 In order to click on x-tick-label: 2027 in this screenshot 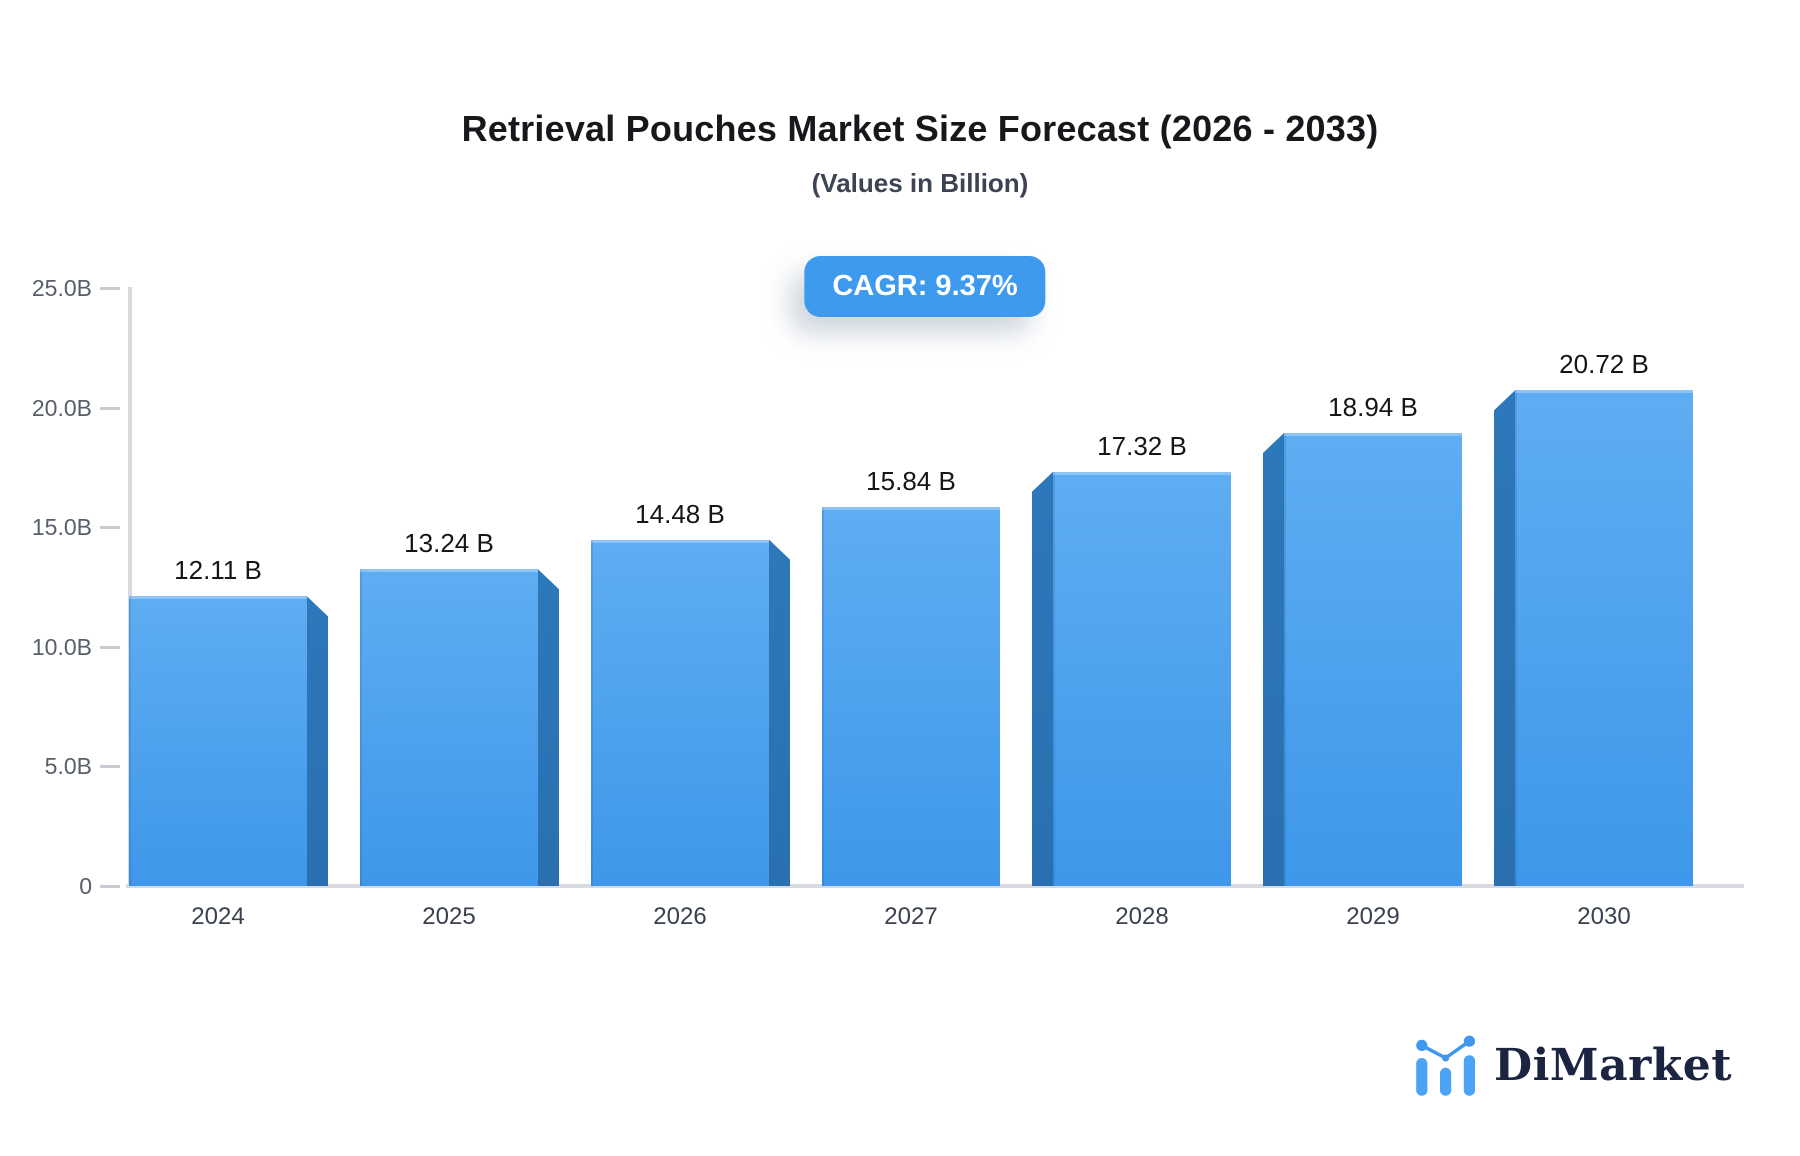, I will do `click(911, 916)`.